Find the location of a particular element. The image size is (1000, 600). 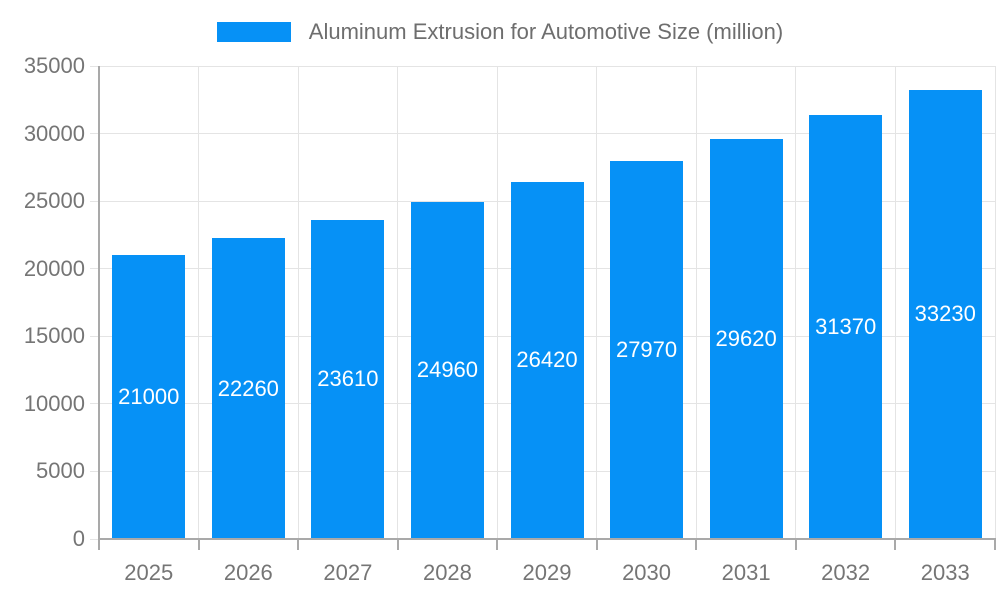

x-axis-label: 2033 is located at coordinates (945, 572).